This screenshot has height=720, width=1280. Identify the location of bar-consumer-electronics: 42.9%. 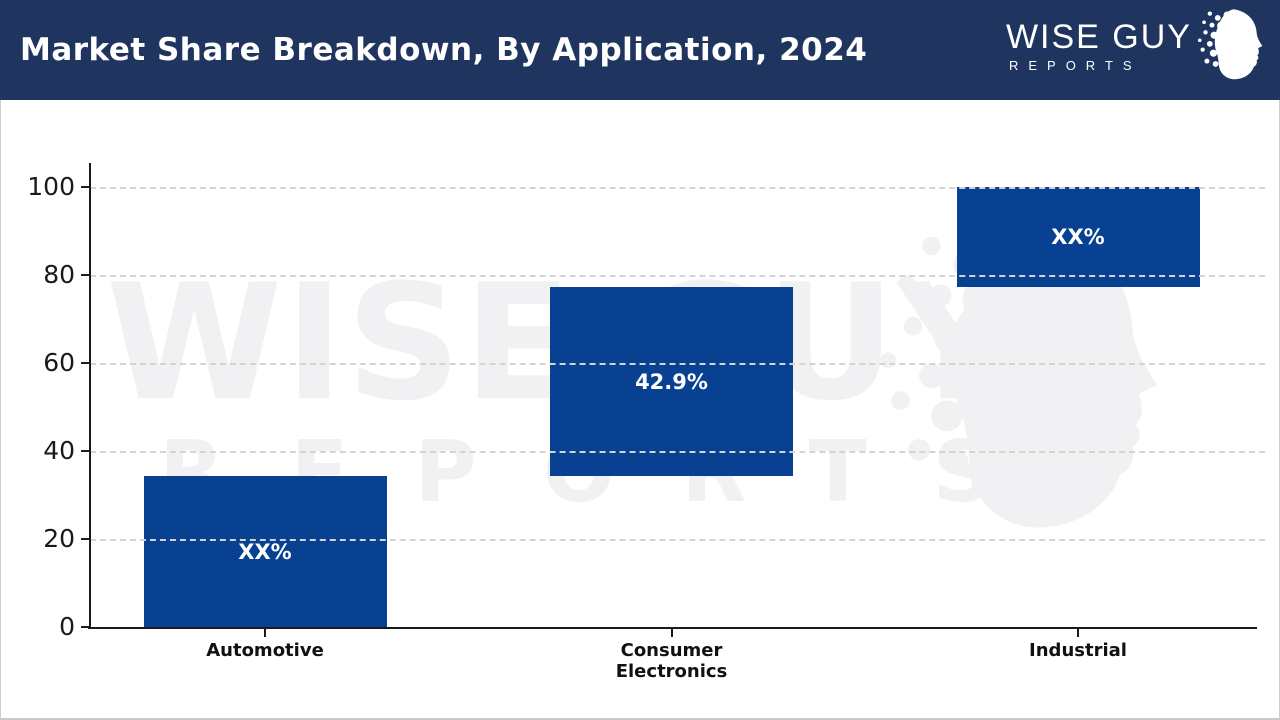
(671, 382).